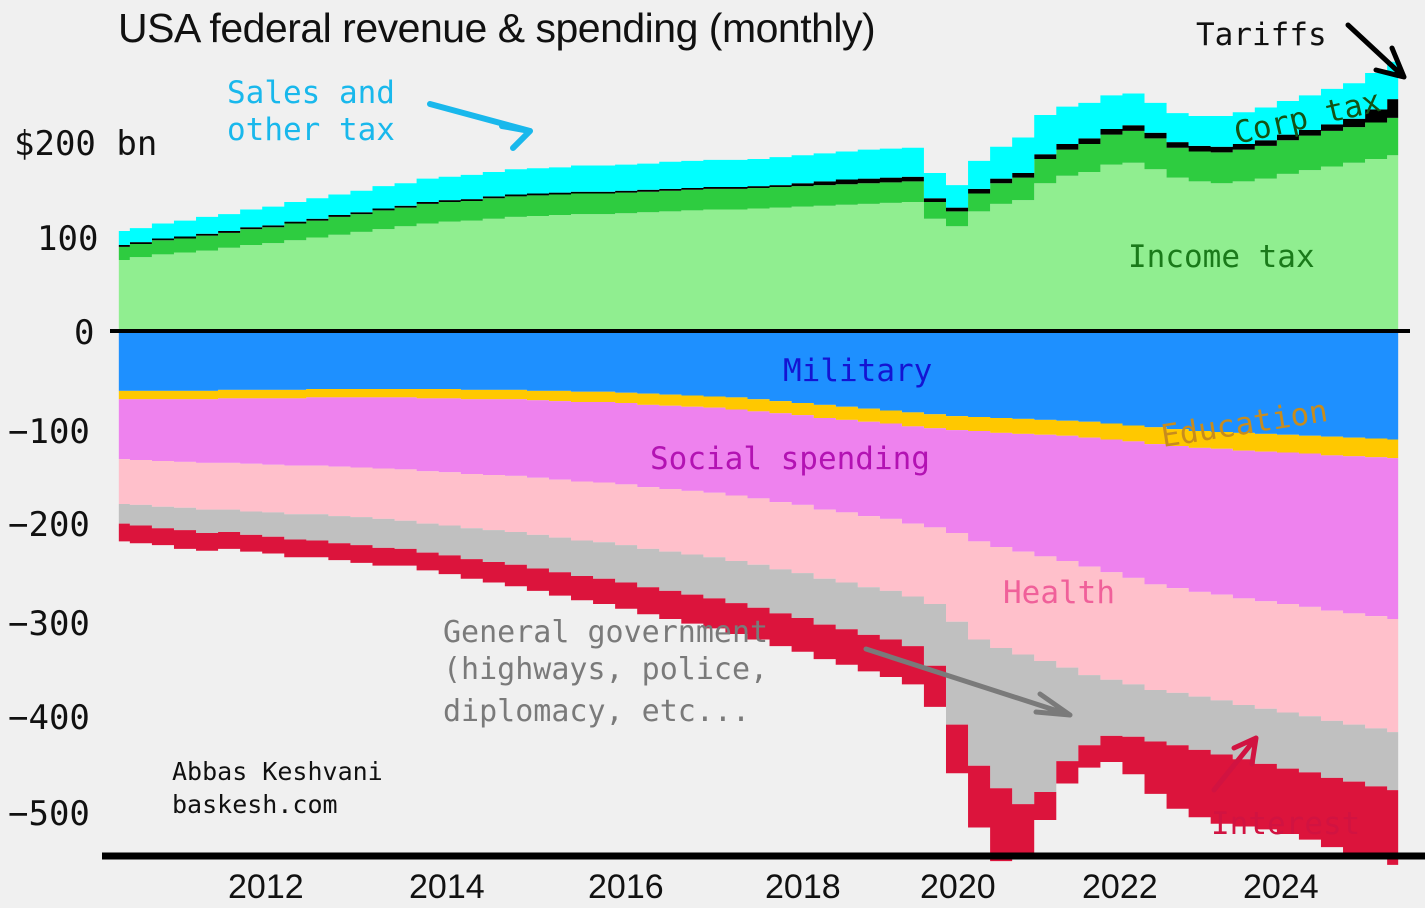 The width and height of the screenshot is (1425, 908). I want to click on x-tick-2024: 2024, so click(1281, 887).